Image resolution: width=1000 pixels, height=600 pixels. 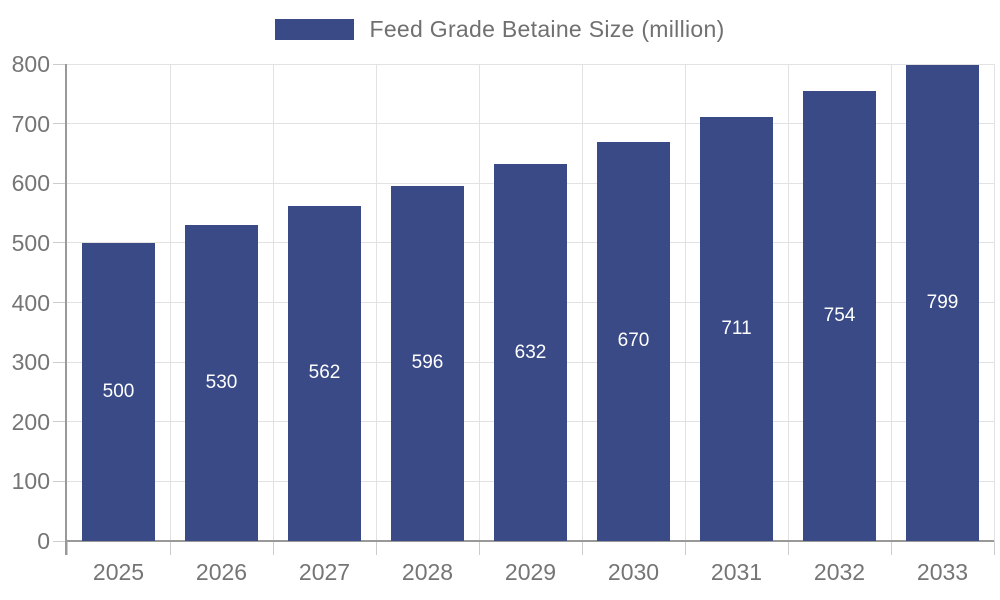 I want to click on bar-value-label: 754, so click(x=839, y=316).